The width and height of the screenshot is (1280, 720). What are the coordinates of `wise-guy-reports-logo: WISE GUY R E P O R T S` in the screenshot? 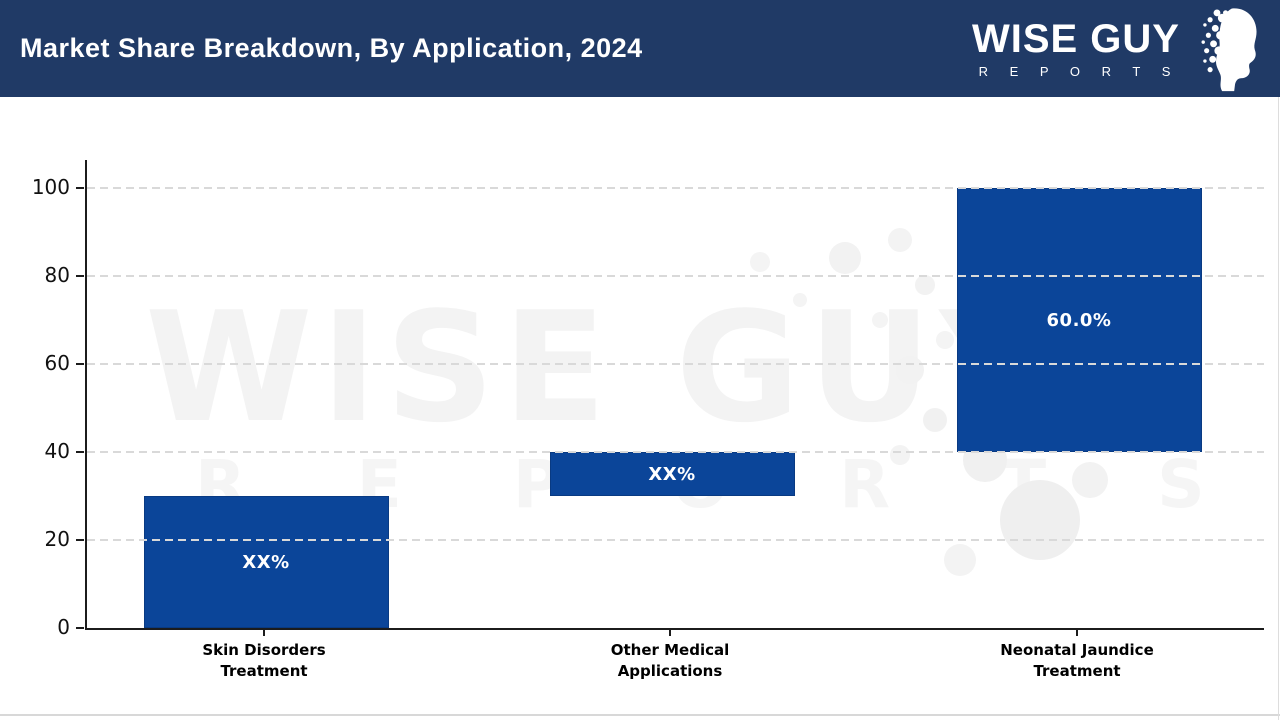 It's located at (1117, 49).